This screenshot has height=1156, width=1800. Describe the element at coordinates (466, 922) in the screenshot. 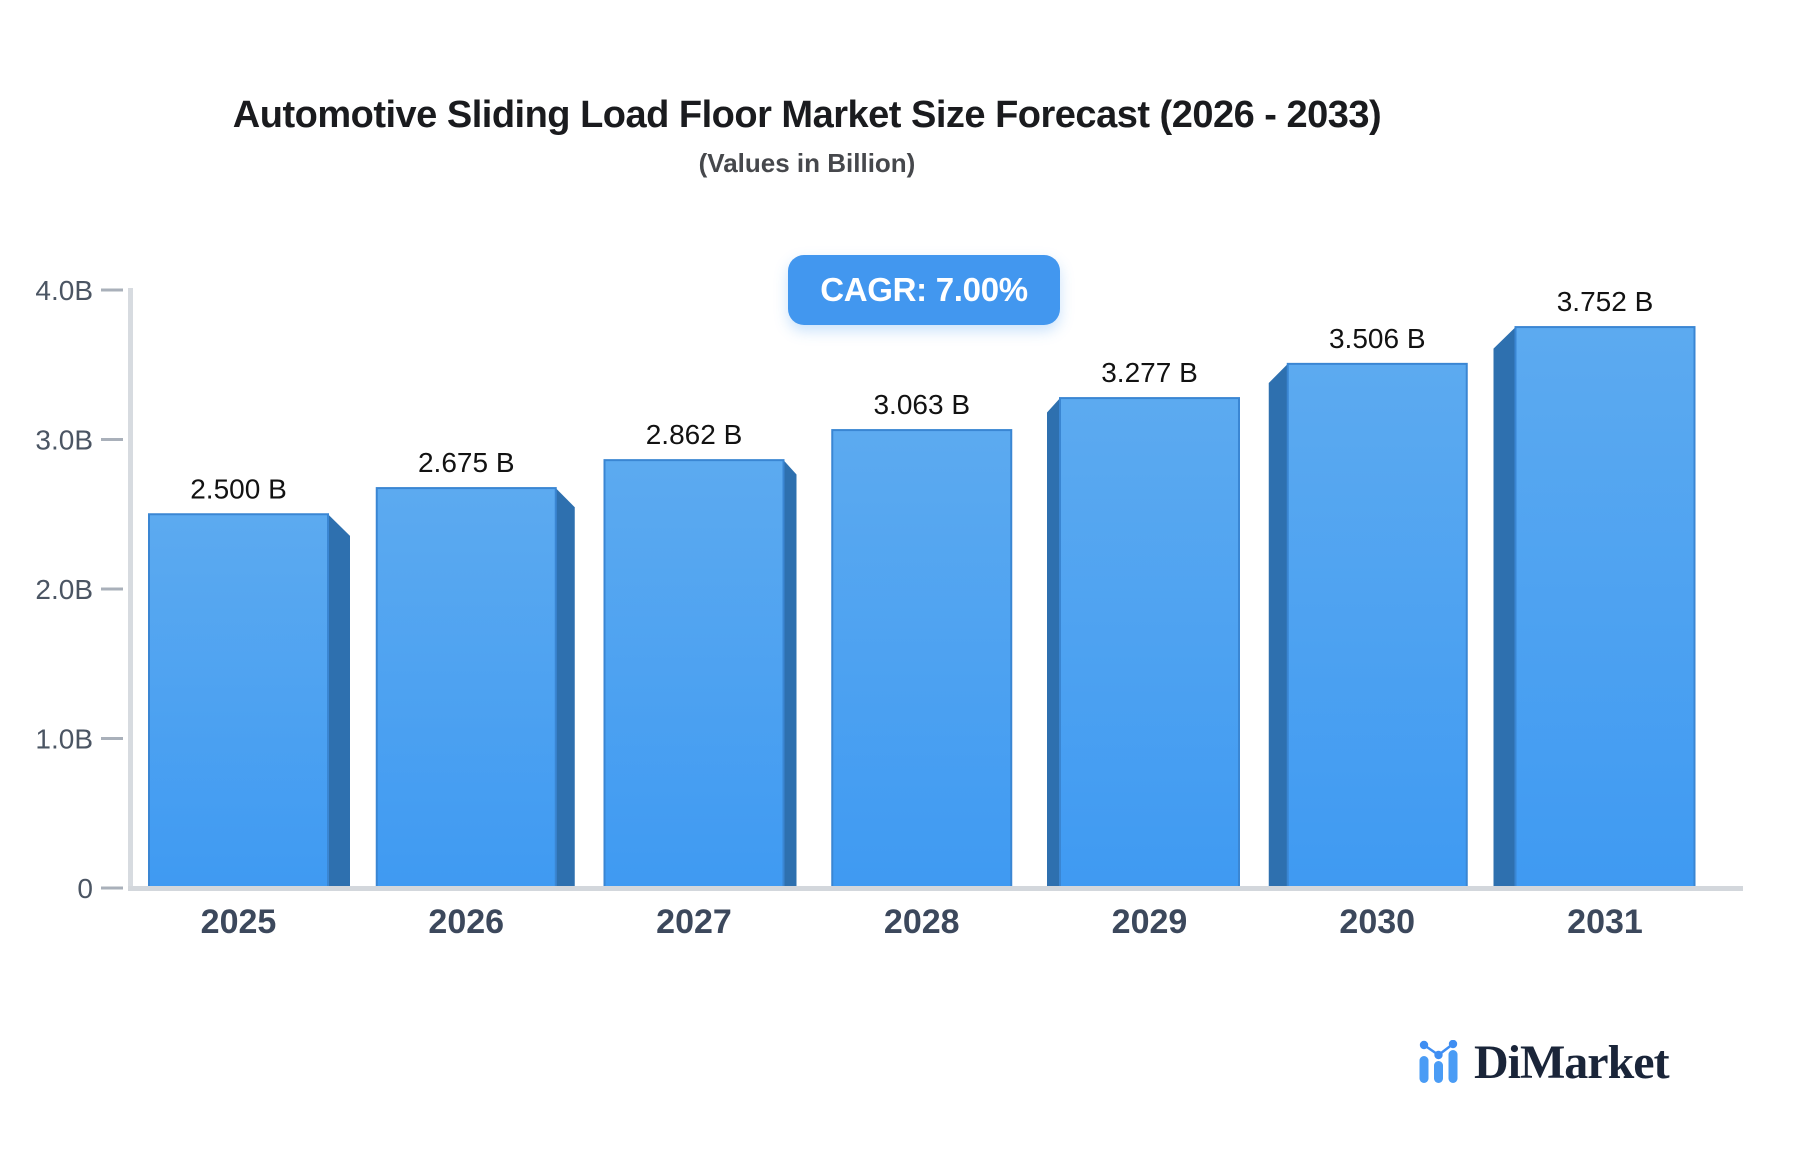

I see `x-axis-category-label: 2026` at that location.